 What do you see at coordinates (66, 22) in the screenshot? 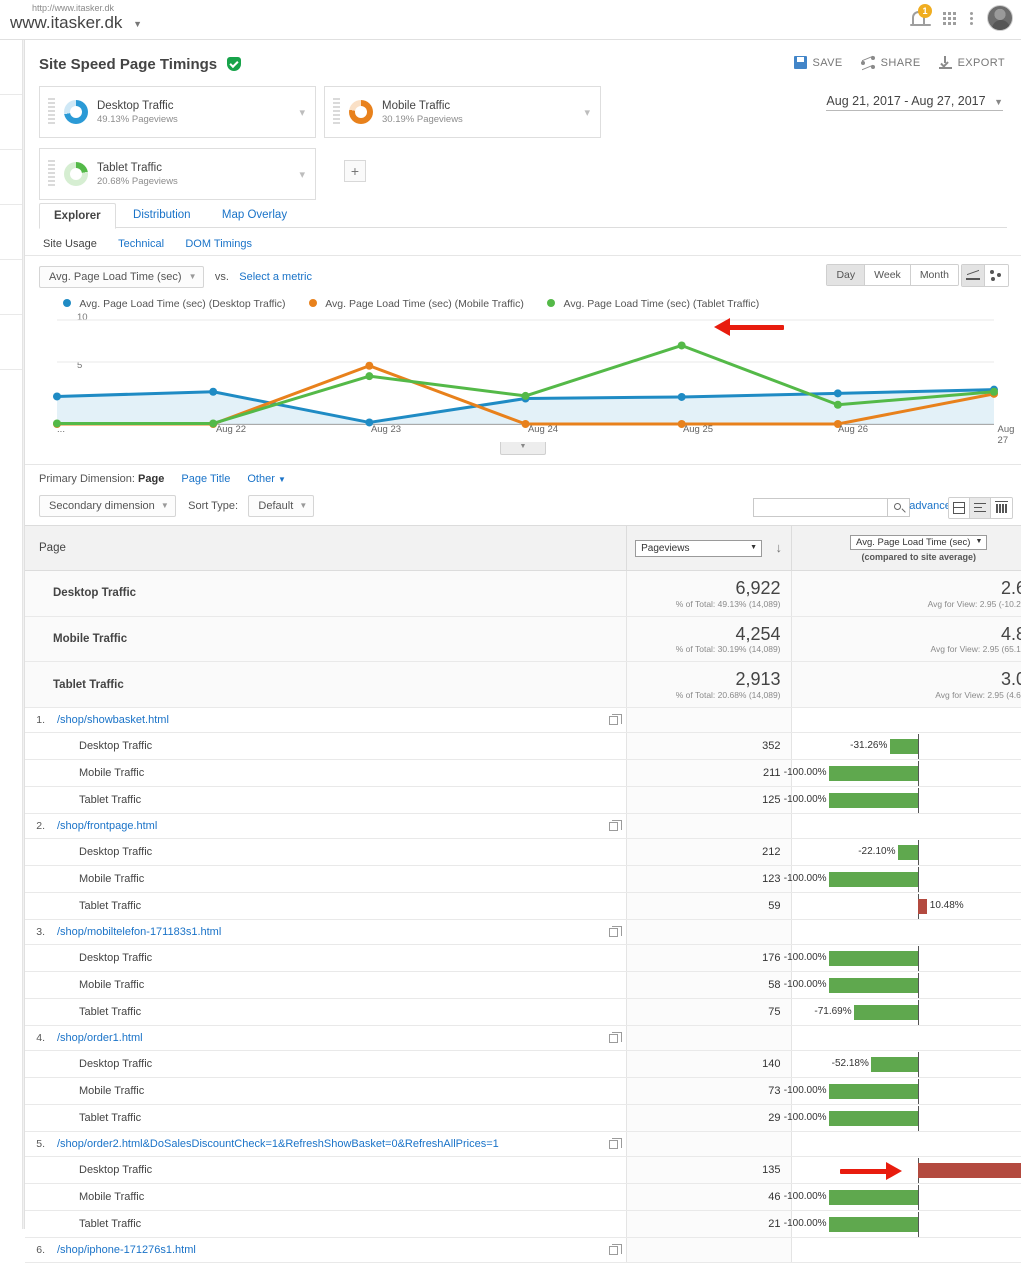
I see `site-name-label: www.itasker.dk` at bounding box center [66, 22].